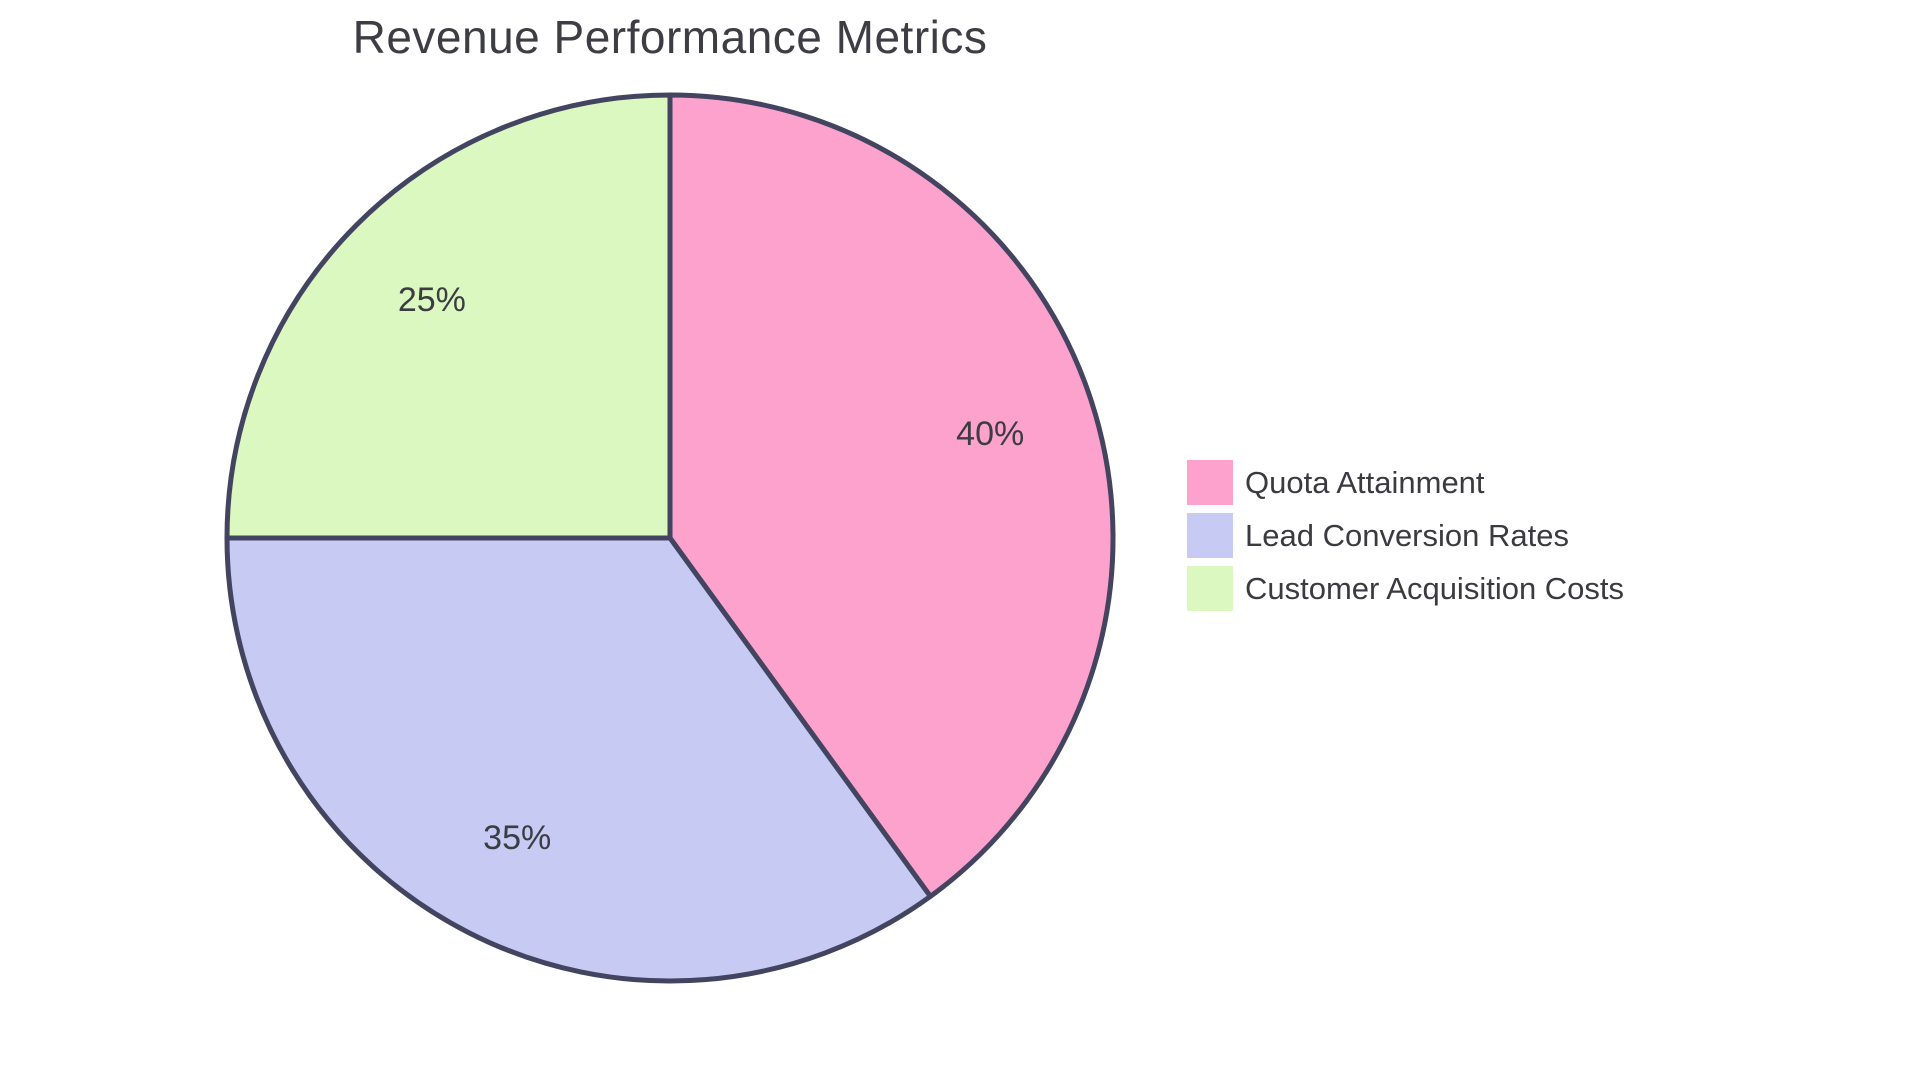 The height and width of the screenshot is (1083, 1920). What do you see at coordinates (1210, 482) in the screenshot?
I see `legend-swatch-quota-attainment` at bounding box center [1210, 482].